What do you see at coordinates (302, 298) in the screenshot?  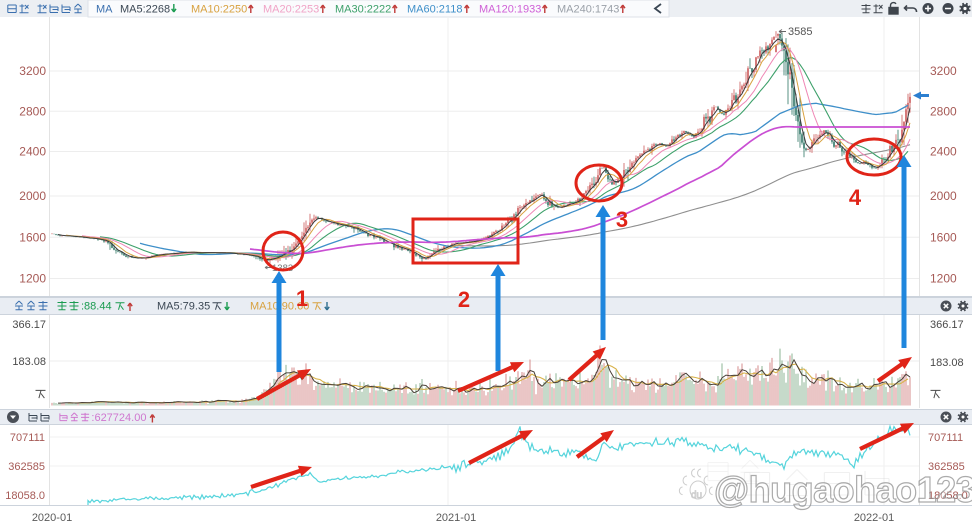 I see `svg-text: 1` at bounding box center [302, 298].